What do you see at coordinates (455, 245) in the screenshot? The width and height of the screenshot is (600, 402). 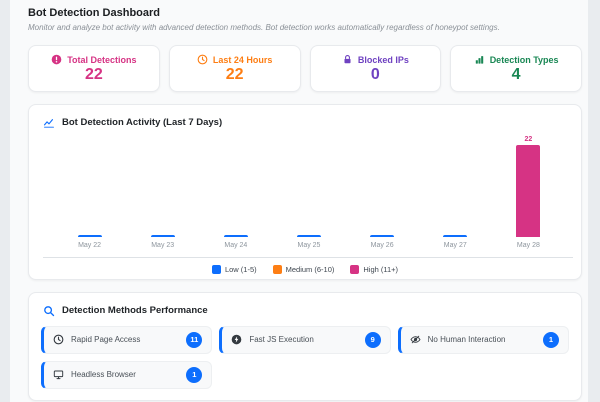 I see `x-tick-label: May 27` at bounding box center [455, 245].